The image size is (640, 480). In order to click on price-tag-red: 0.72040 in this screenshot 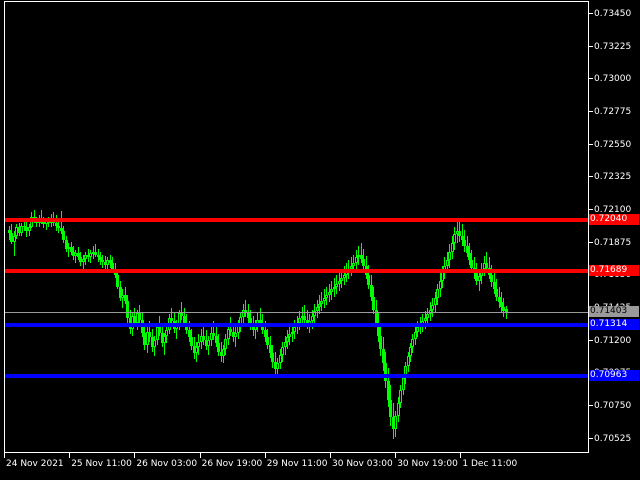, I will do `click(614, 219)`.